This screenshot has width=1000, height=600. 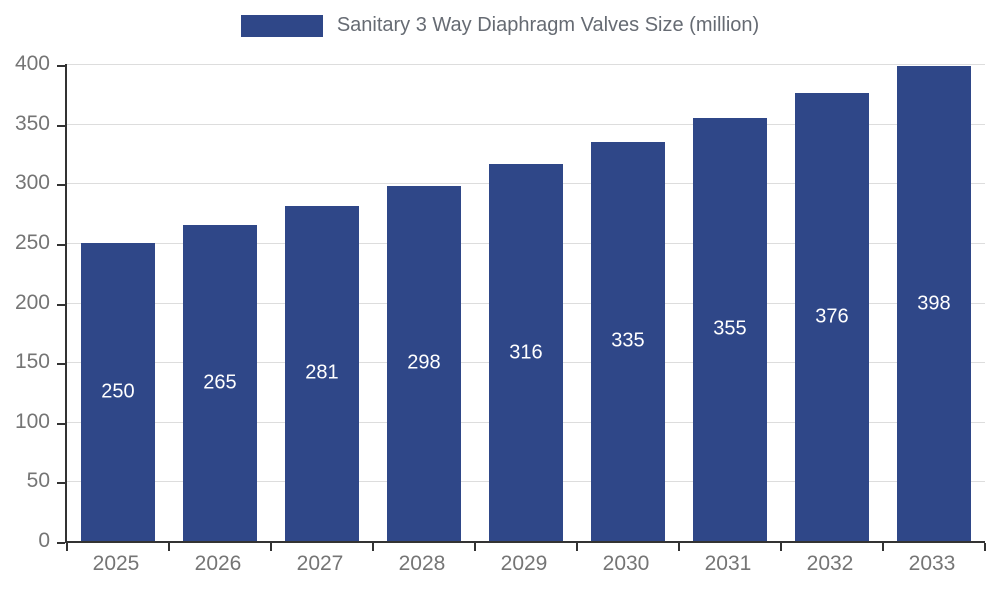 I want to click on x-axis: 2025 2026 2027 2028 2029 2030 2031 2032 2033, so click(x=524, y=567).